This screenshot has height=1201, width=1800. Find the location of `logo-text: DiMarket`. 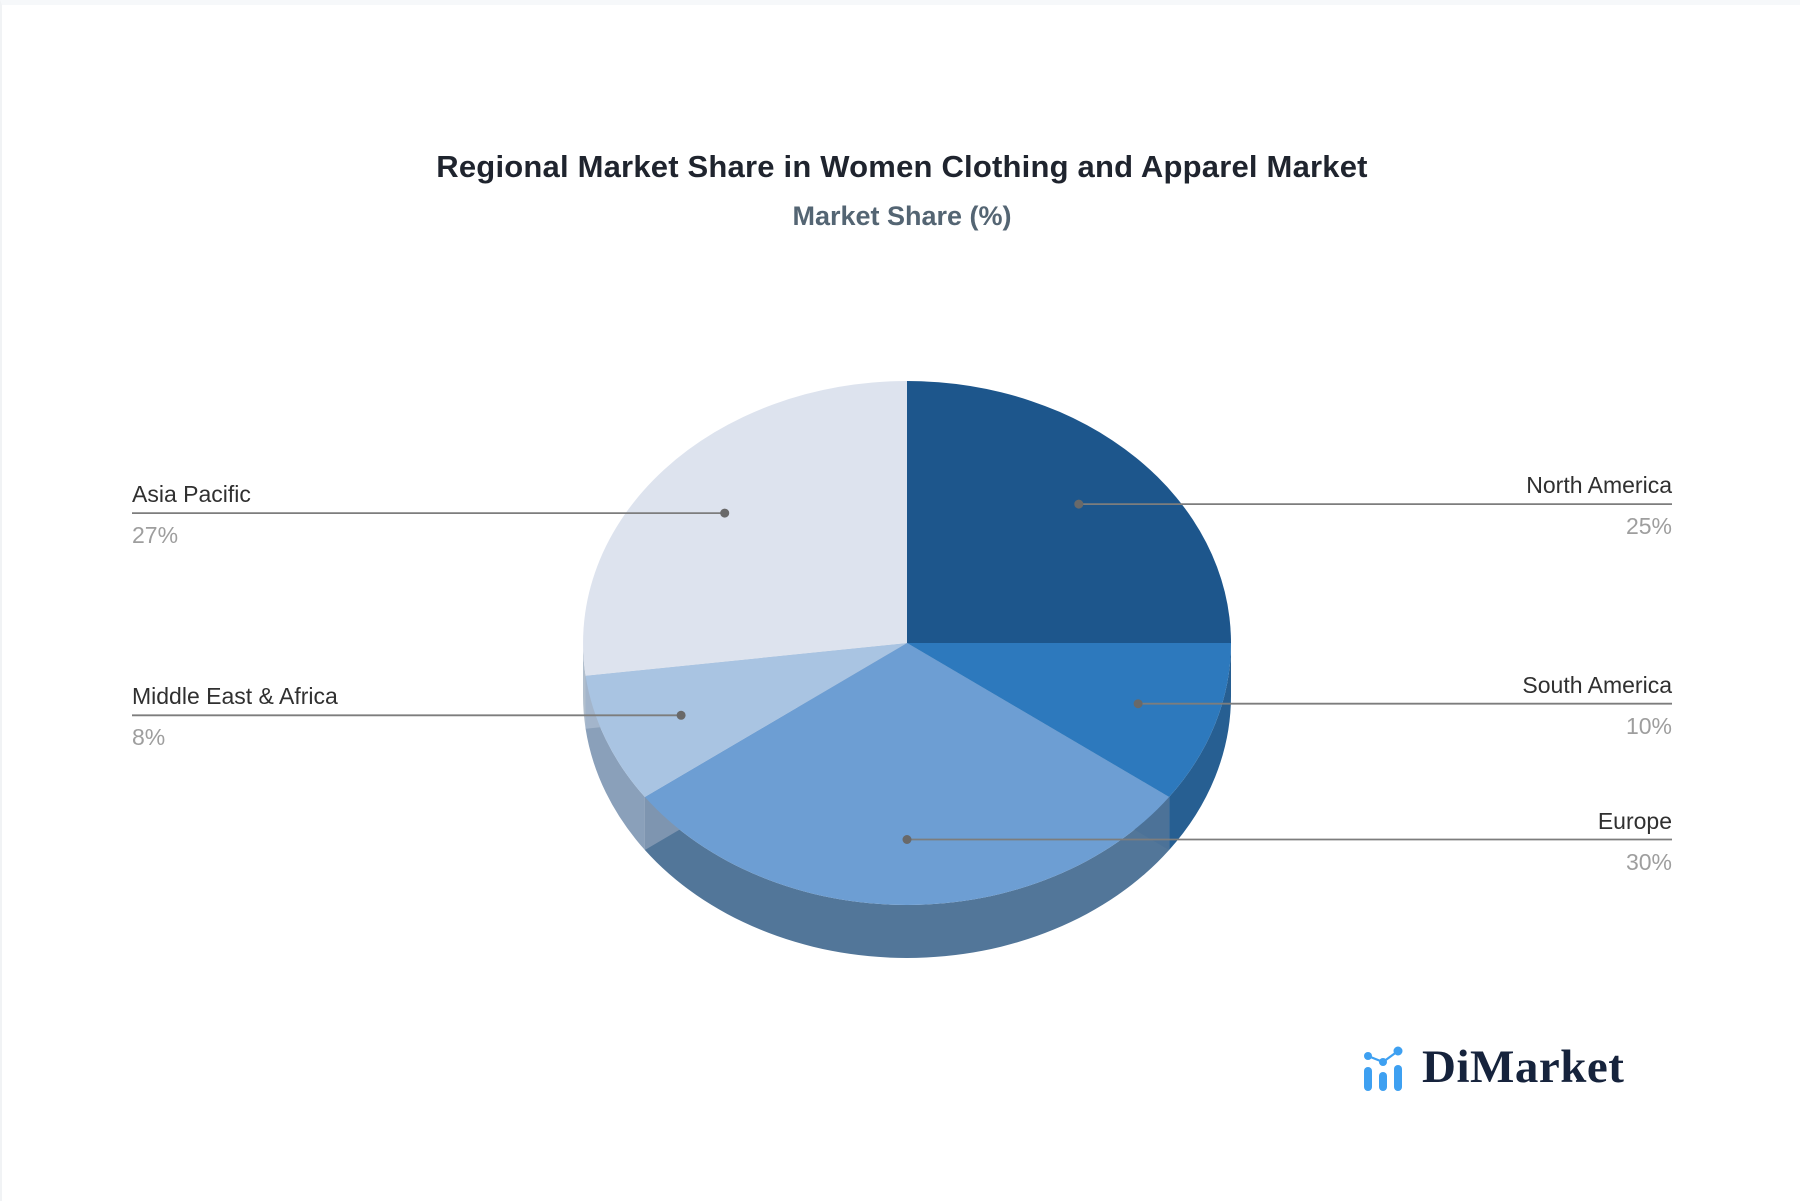

logo-text: DiMarket is located at coordinates (1523, 1067).